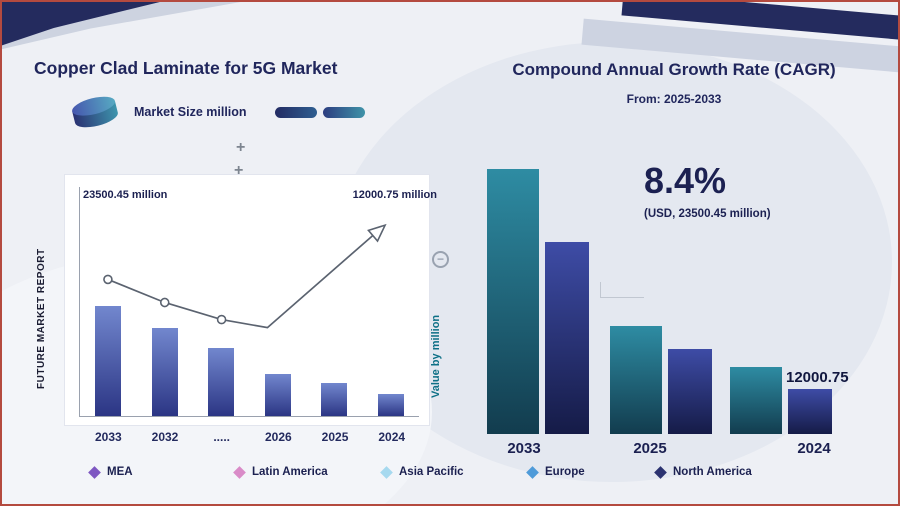 This screenshot has height=506, width=900. I want to click on cagr-bar-secondary-2025, so click(690, 391).